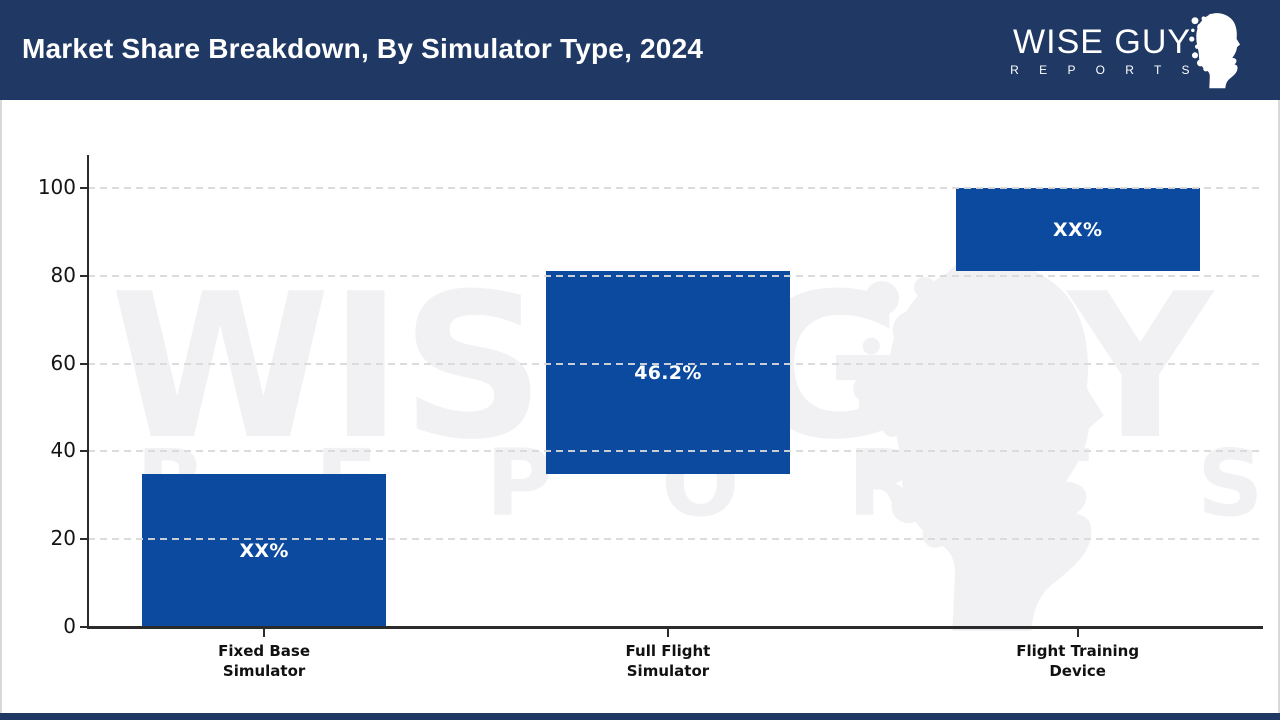 The height and width of the screenshot is (720, 1280). What do you see at coordinates (69, 626) in the screenshot?
I see `y-tick-label-0: 0` at bounding box center [69, 626].